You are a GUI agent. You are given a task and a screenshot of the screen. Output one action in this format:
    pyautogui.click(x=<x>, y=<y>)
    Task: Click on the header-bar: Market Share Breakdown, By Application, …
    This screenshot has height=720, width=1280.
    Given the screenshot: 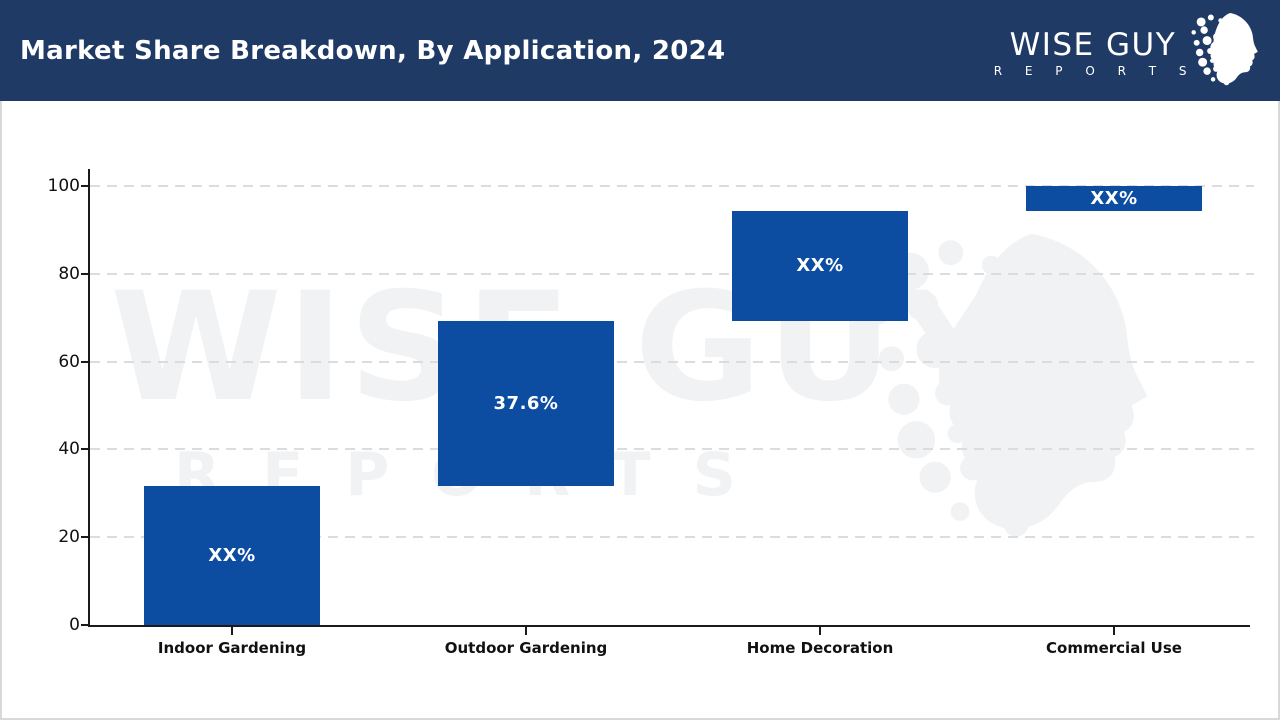 What is the action you would take?
    pyautogui.click(x=640, y=50)
    